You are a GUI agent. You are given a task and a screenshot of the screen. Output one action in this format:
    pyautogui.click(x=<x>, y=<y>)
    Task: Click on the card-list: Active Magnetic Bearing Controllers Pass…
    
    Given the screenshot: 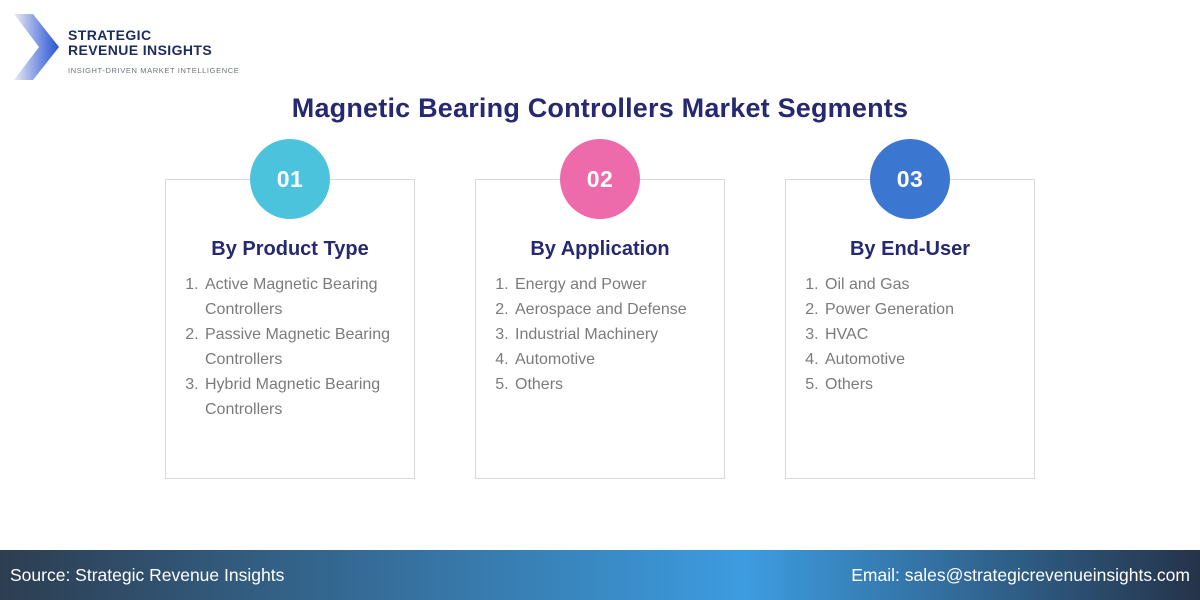 What is the action you would take?
    pyautogui.click(x=290, y=347)
    